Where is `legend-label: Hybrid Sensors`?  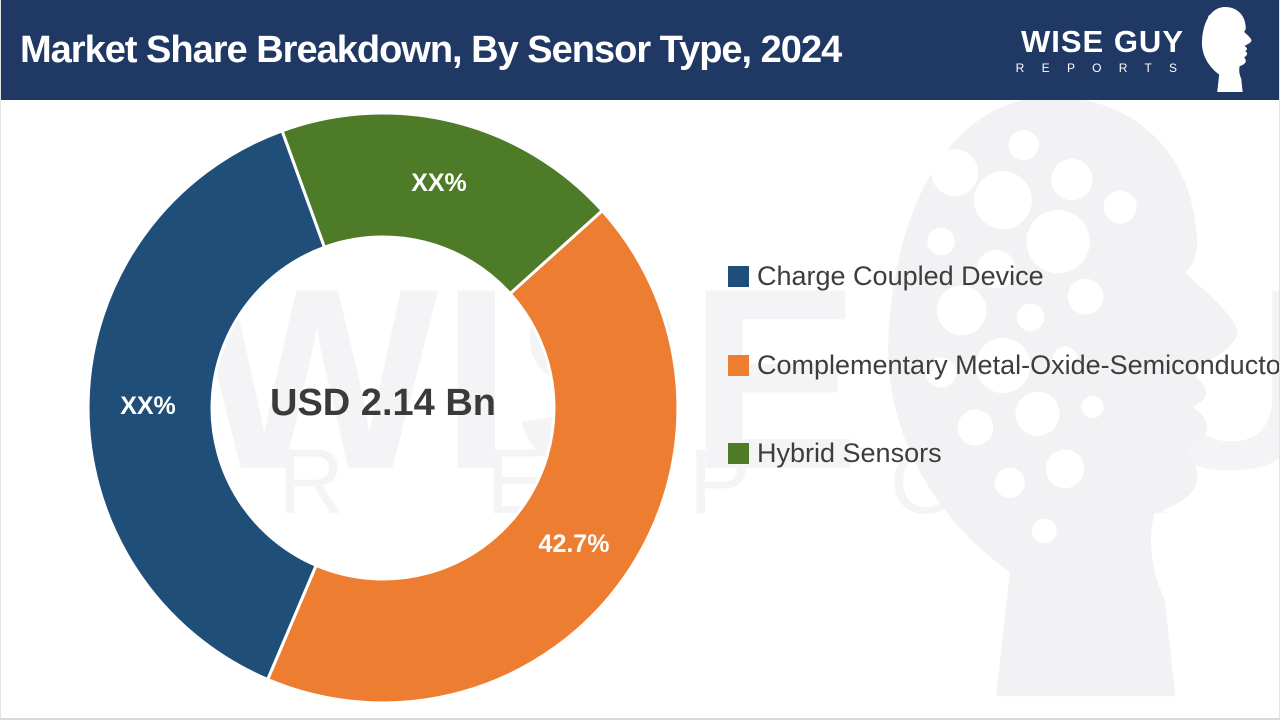
legend-label: Hybrid Sensors is located at coordinates (849, 453).